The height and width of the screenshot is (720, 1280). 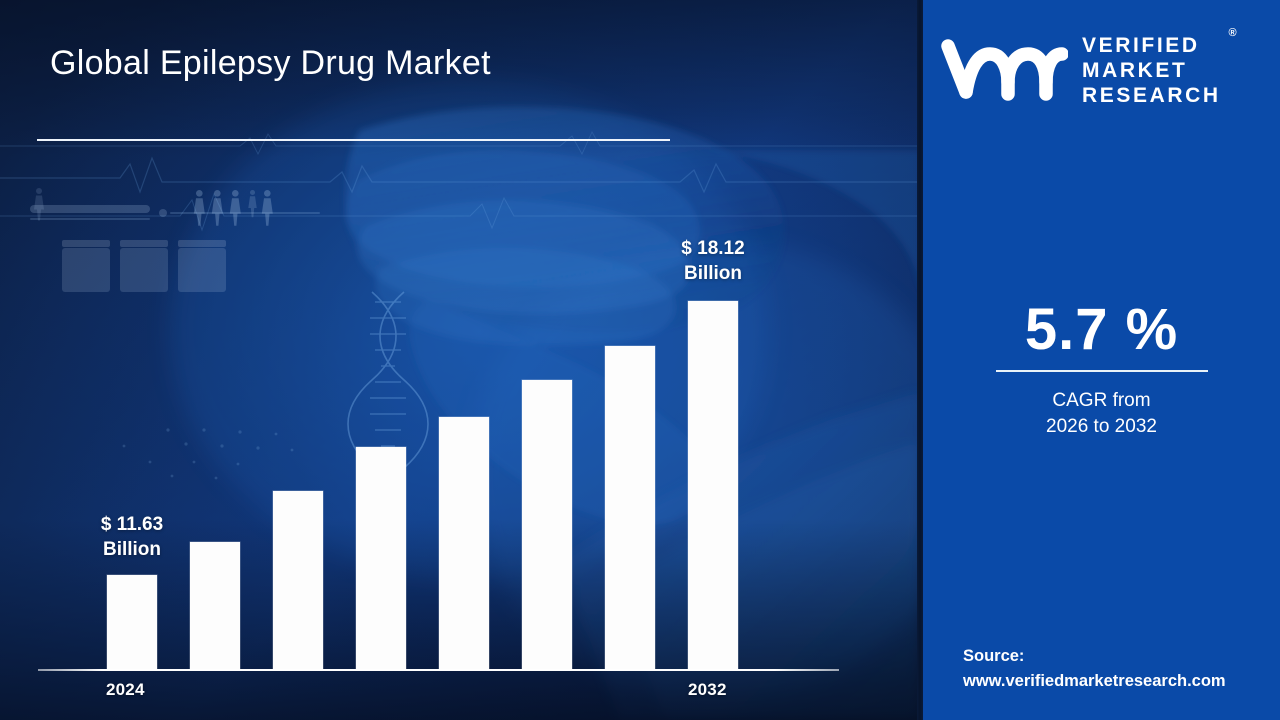 I want to click on source-block: Source: www.verifiedmarketresearch.com, so click(x=1121, y=669).